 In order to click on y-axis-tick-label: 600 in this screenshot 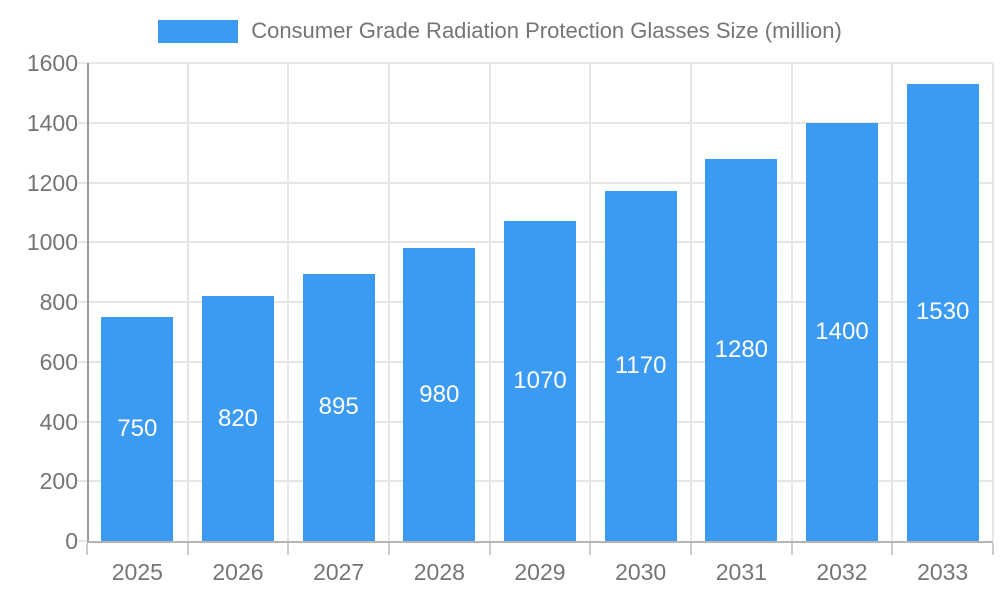, I will do `click(58, 361)`.